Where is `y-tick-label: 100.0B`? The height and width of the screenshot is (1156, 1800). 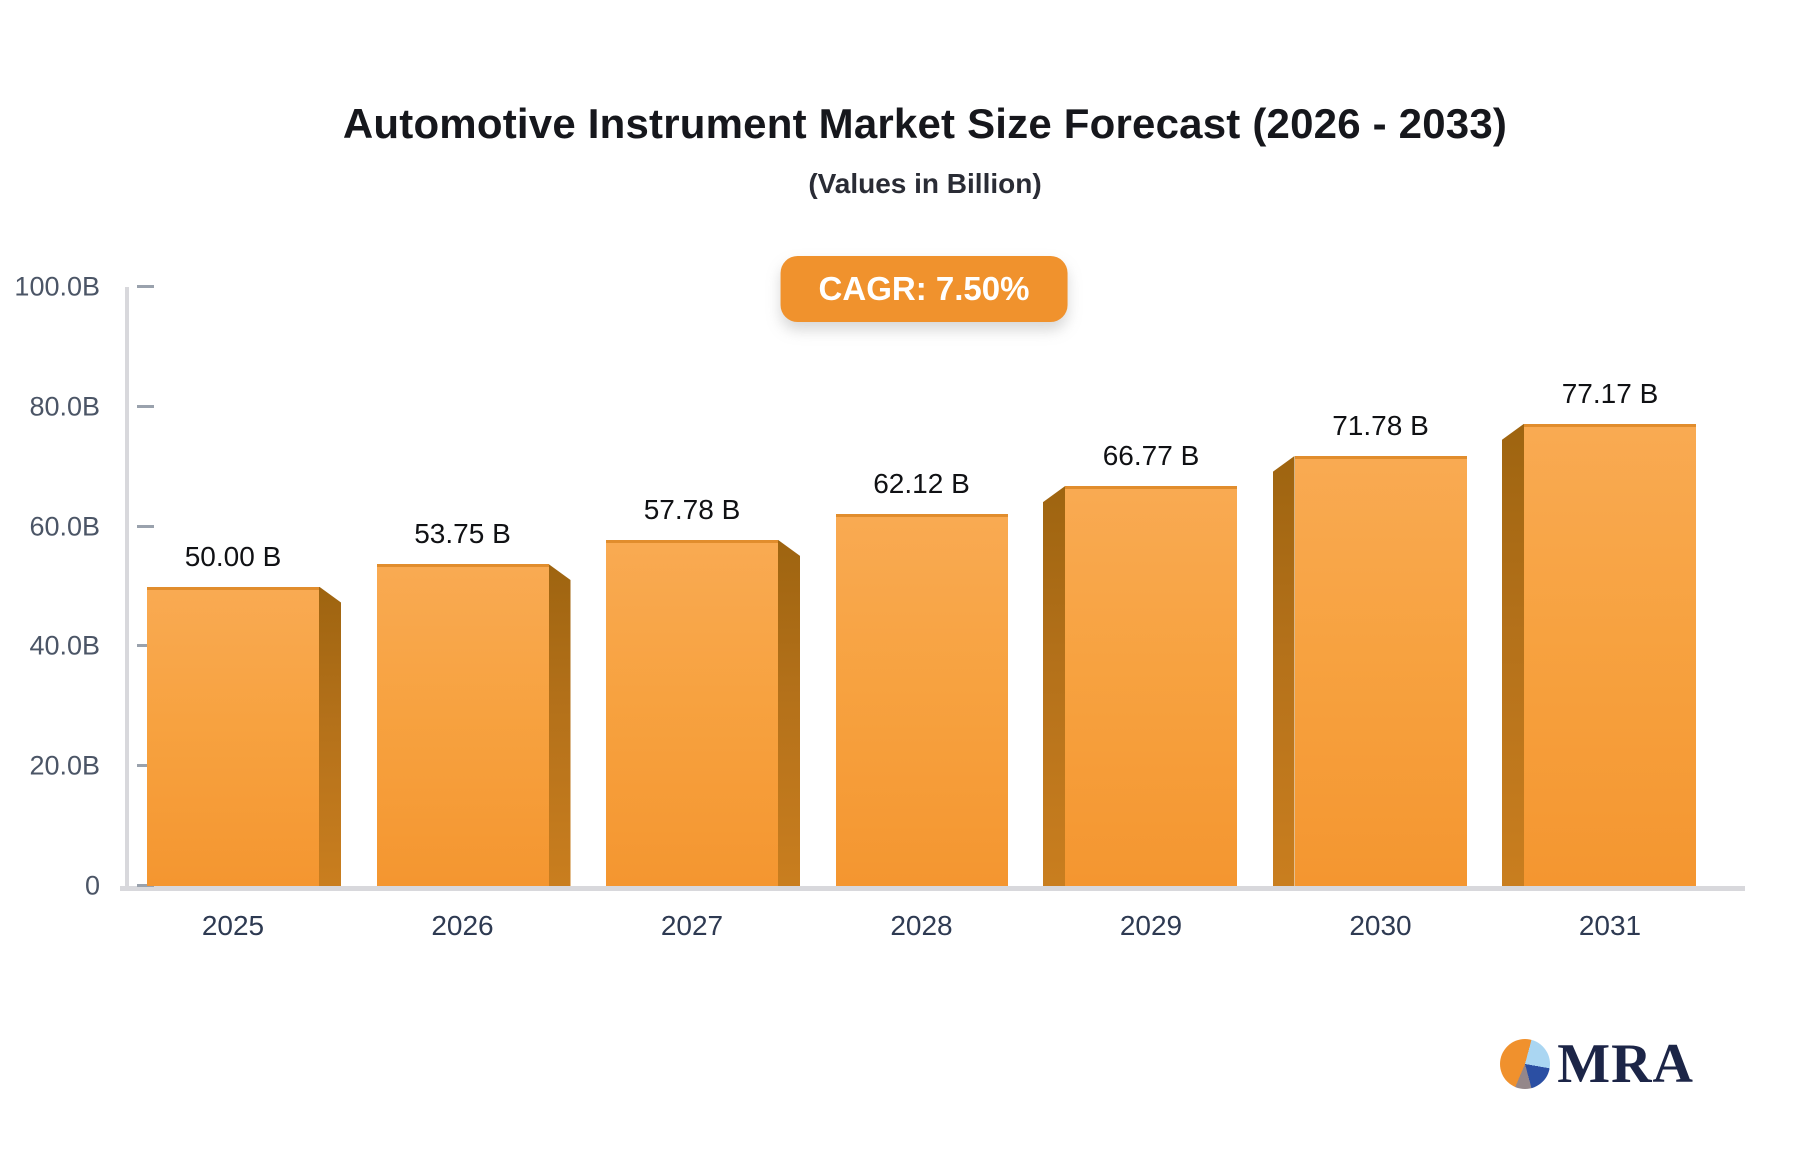 y-tick-label: 100.0B is located at coordinates (57, 286).